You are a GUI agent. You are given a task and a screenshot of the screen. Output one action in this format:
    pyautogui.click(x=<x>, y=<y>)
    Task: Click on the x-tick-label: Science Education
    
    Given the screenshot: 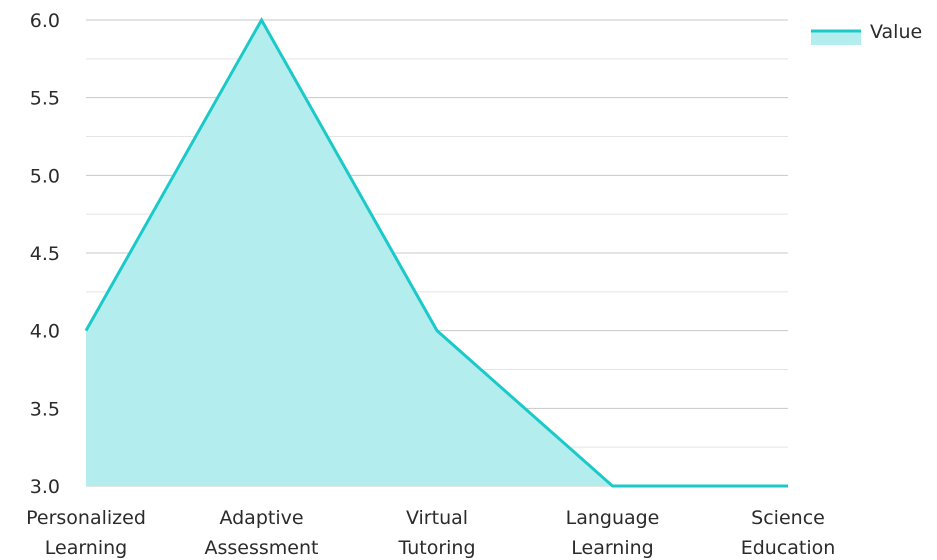 What is the action you would take?
    pyautogui.click(x=788, y=533)
    